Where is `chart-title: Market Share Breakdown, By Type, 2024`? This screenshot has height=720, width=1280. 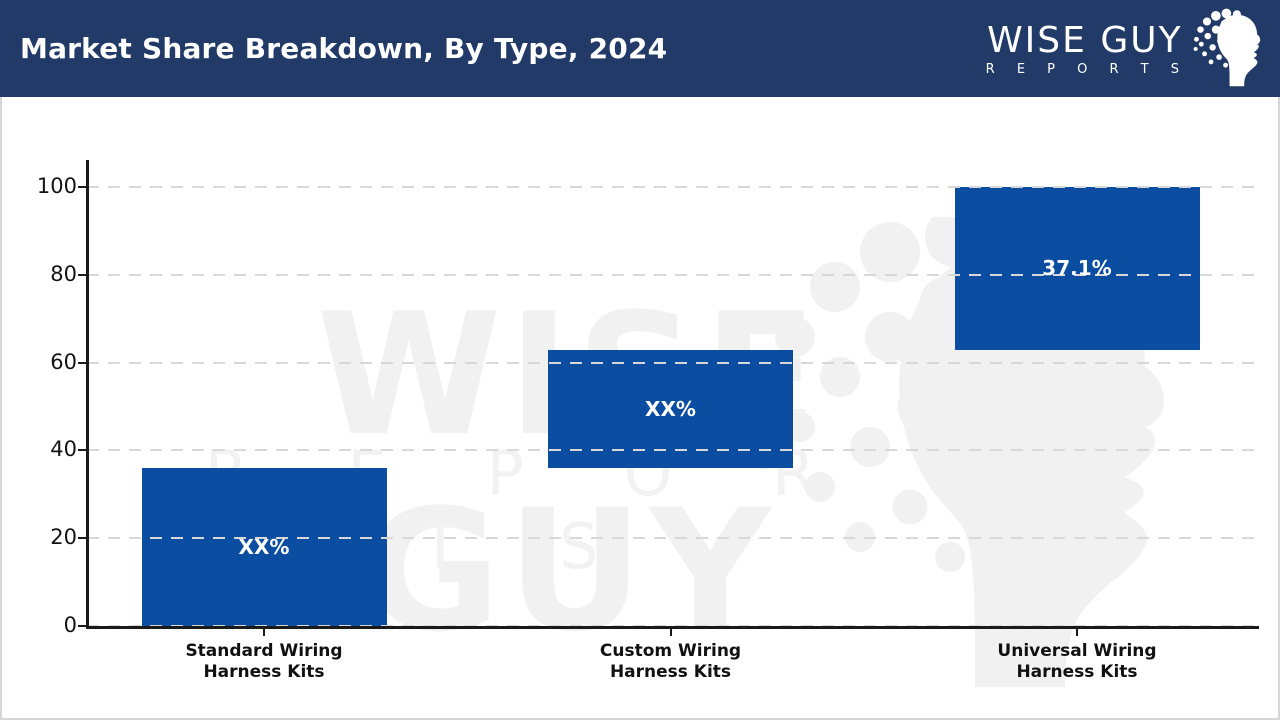
chart-title: Market Share Breakdown, By Type, 2024 is located at coordinates (344, 48).